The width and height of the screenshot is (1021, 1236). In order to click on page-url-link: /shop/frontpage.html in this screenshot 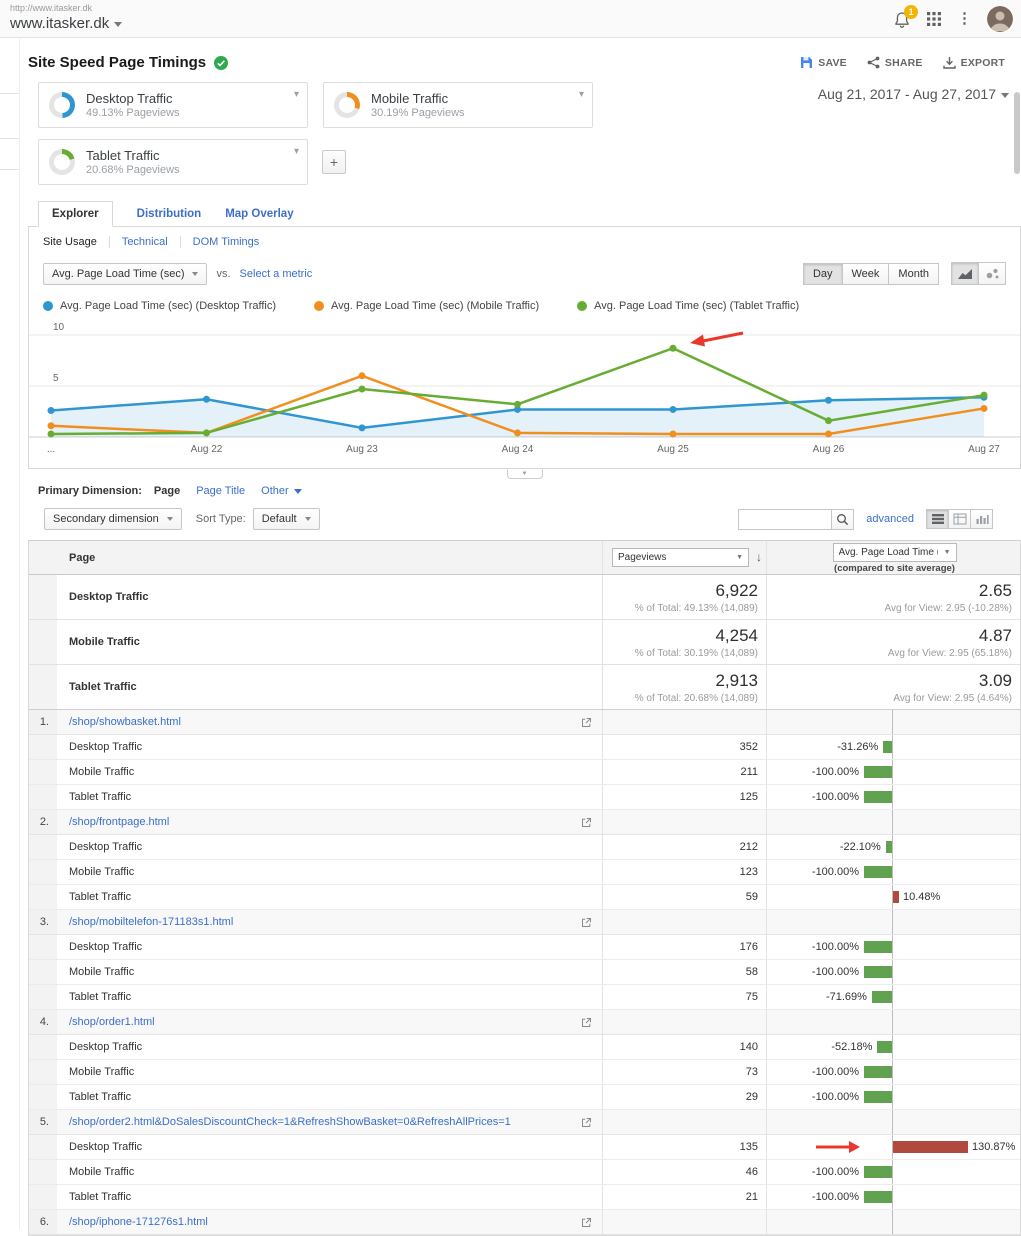, I will do `click(119, 822)`.